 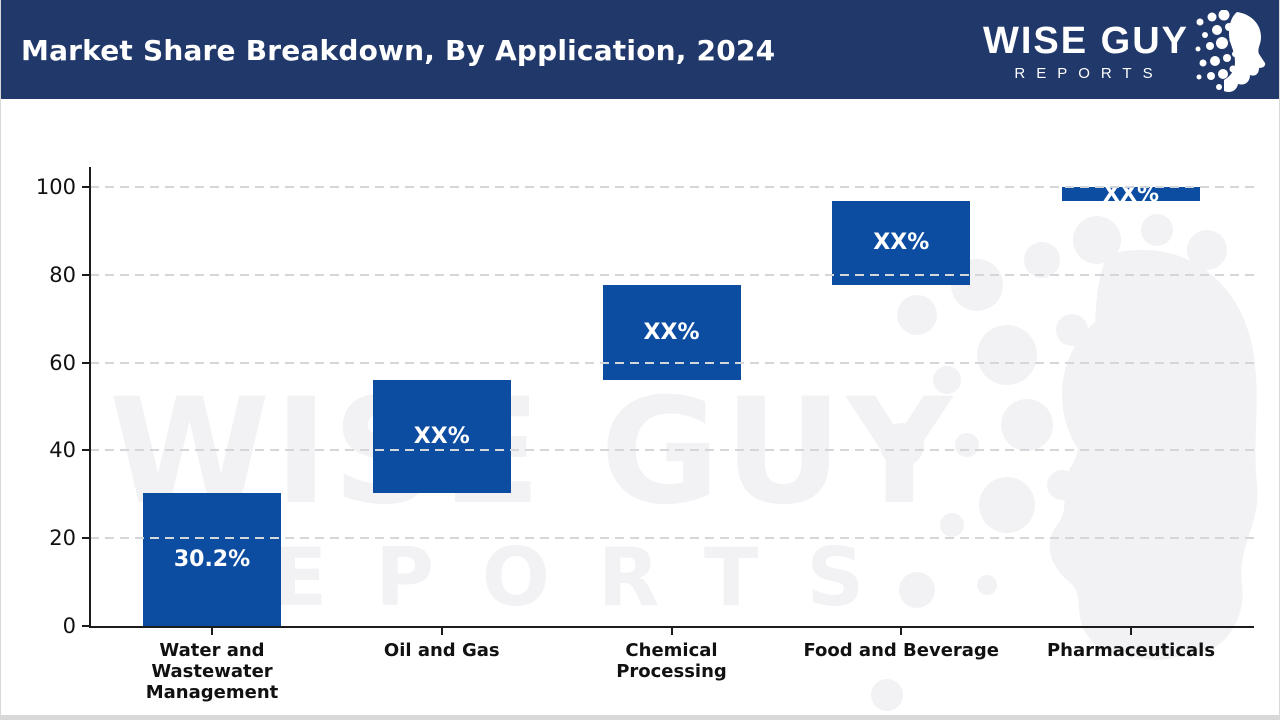 I want to click on wise-guy-logo: WISE GUY REPORTS, so click(x=1125, y=52).